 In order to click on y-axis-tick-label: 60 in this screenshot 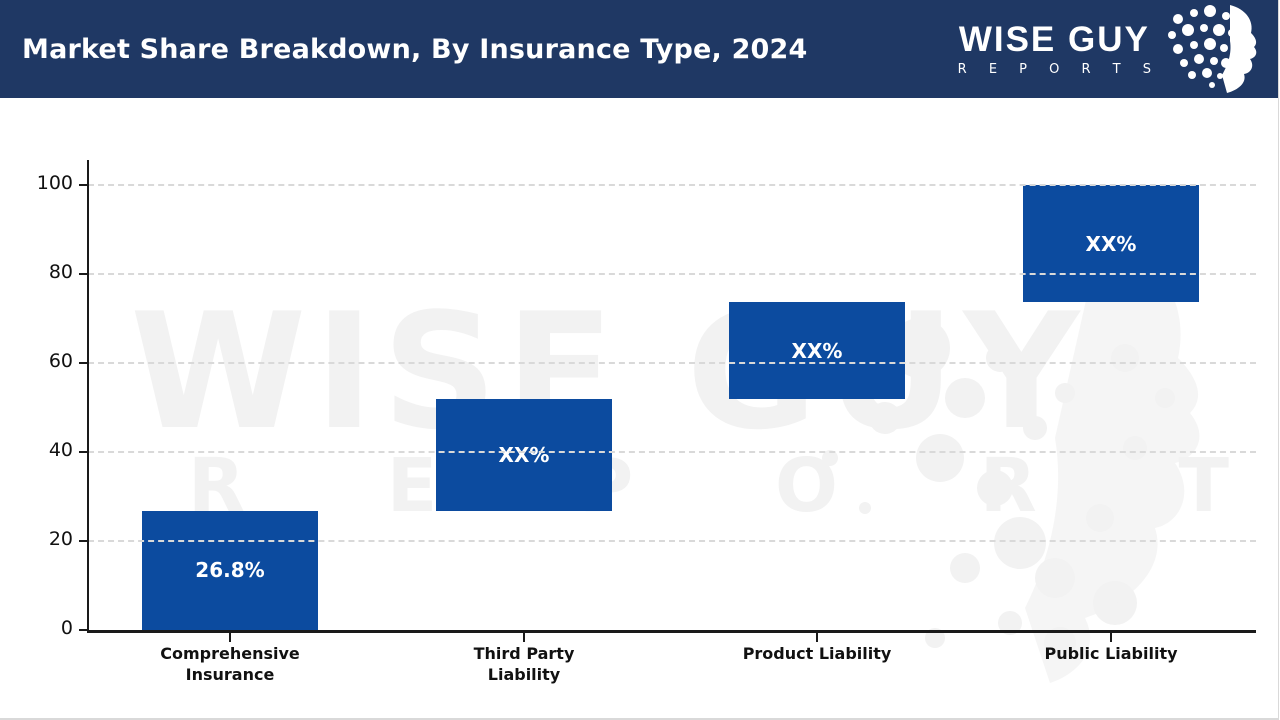, I will do `click(60, 361)`.